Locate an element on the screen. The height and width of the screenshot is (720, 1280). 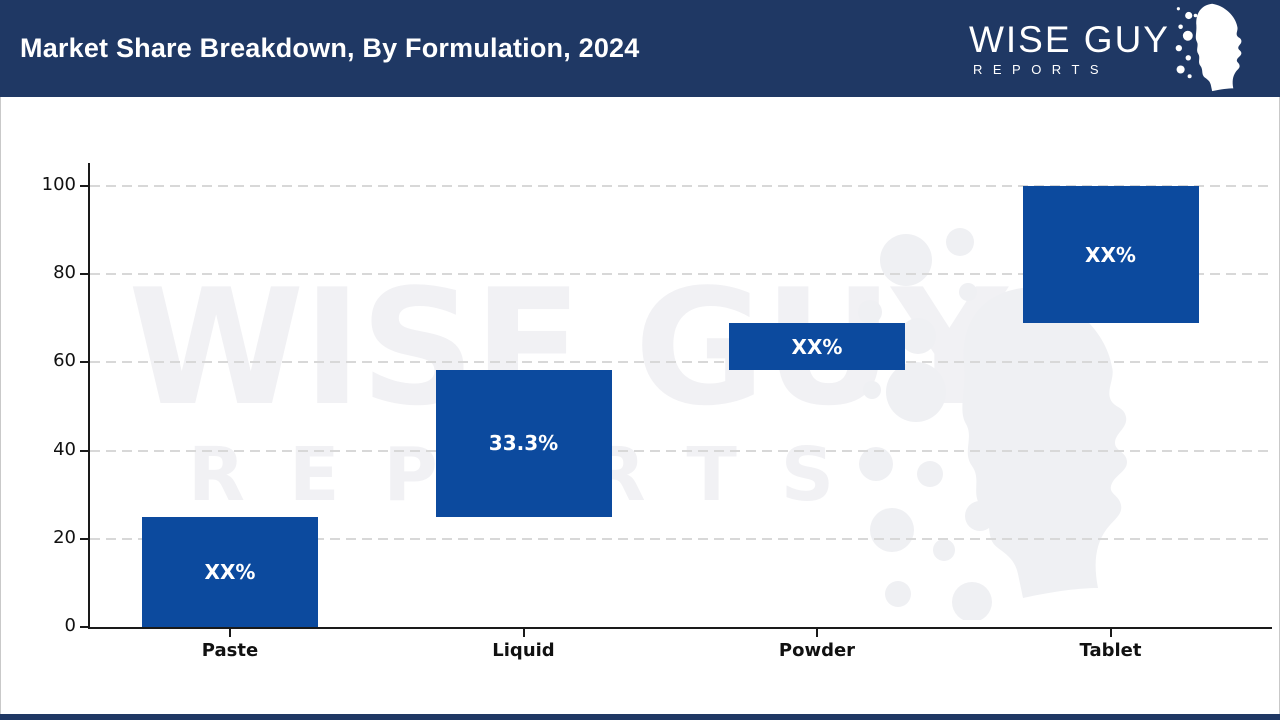
logo-text: WISE GUY REPORTS is located at coordinates (1069, 49).